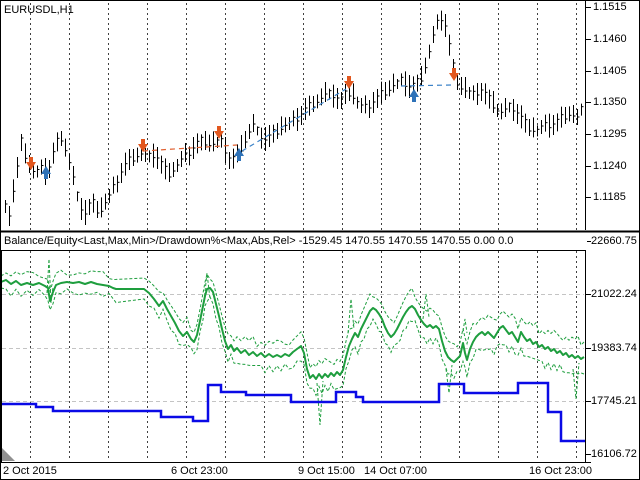  Describe the element at coordinates (39, 10) in the screenshot. I see `symbol-label: EURUSDL,H1` at that location.